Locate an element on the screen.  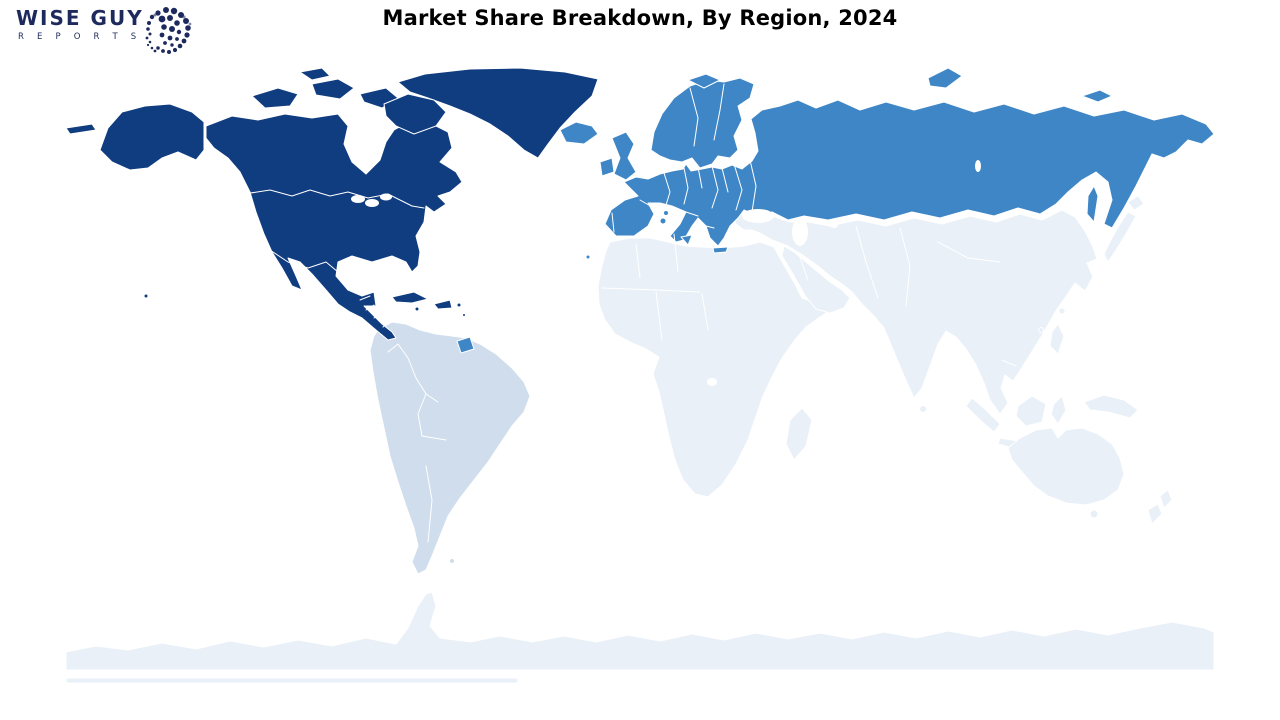
hainan is located at coordinates (1041, 330).